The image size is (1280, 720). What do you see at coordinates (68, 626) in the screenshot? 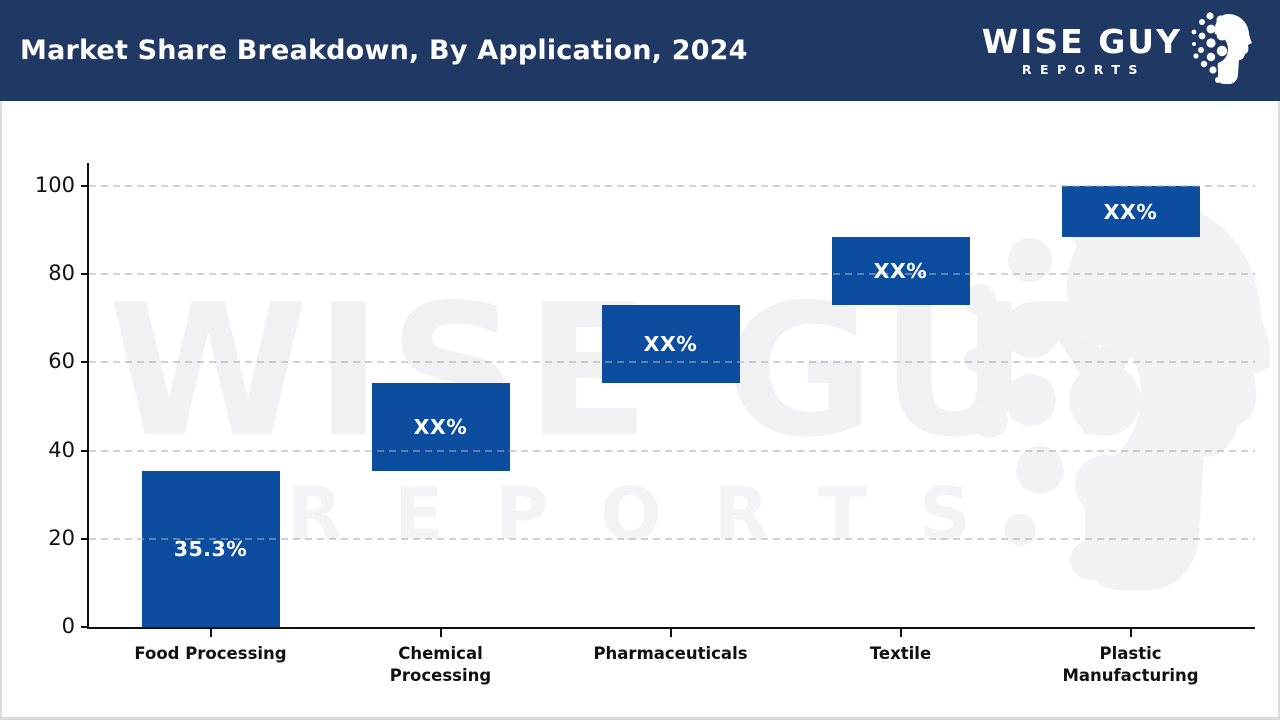
I see `y-tick-label: 0` at bounding box center [68, 626].